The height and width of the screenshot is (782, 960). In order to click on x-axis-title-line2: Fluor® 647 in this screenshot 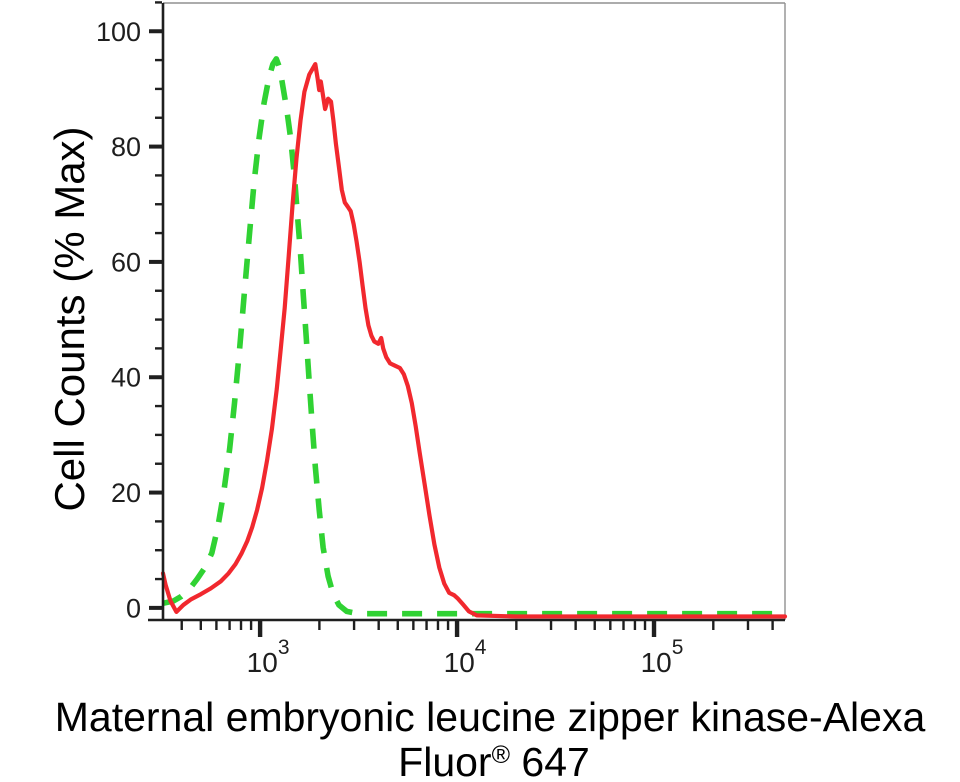, I will do `click(494, 760)`.